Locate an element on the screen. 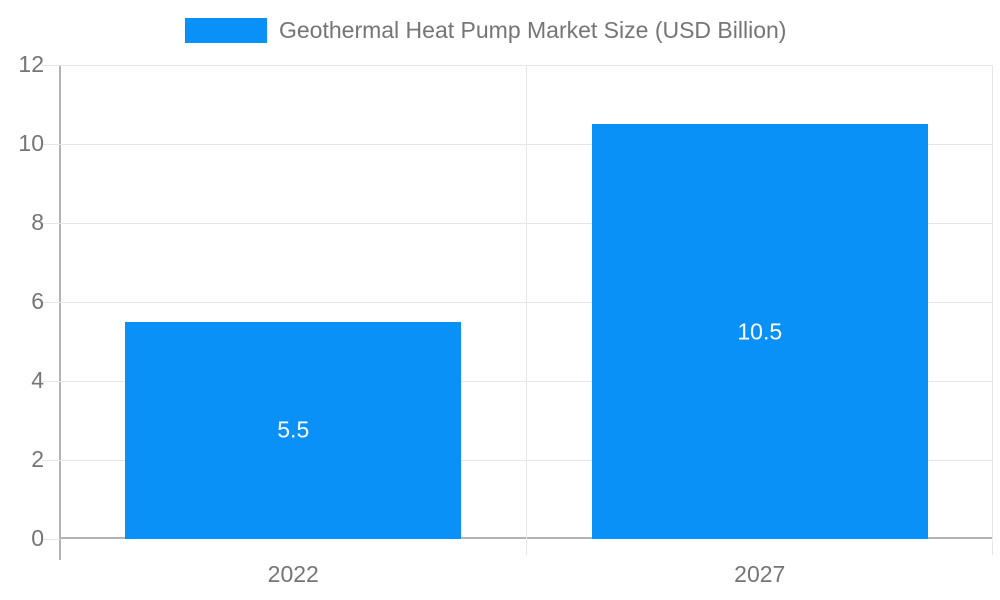  y-tick-label: 6 is located at coordinates (37, 300).